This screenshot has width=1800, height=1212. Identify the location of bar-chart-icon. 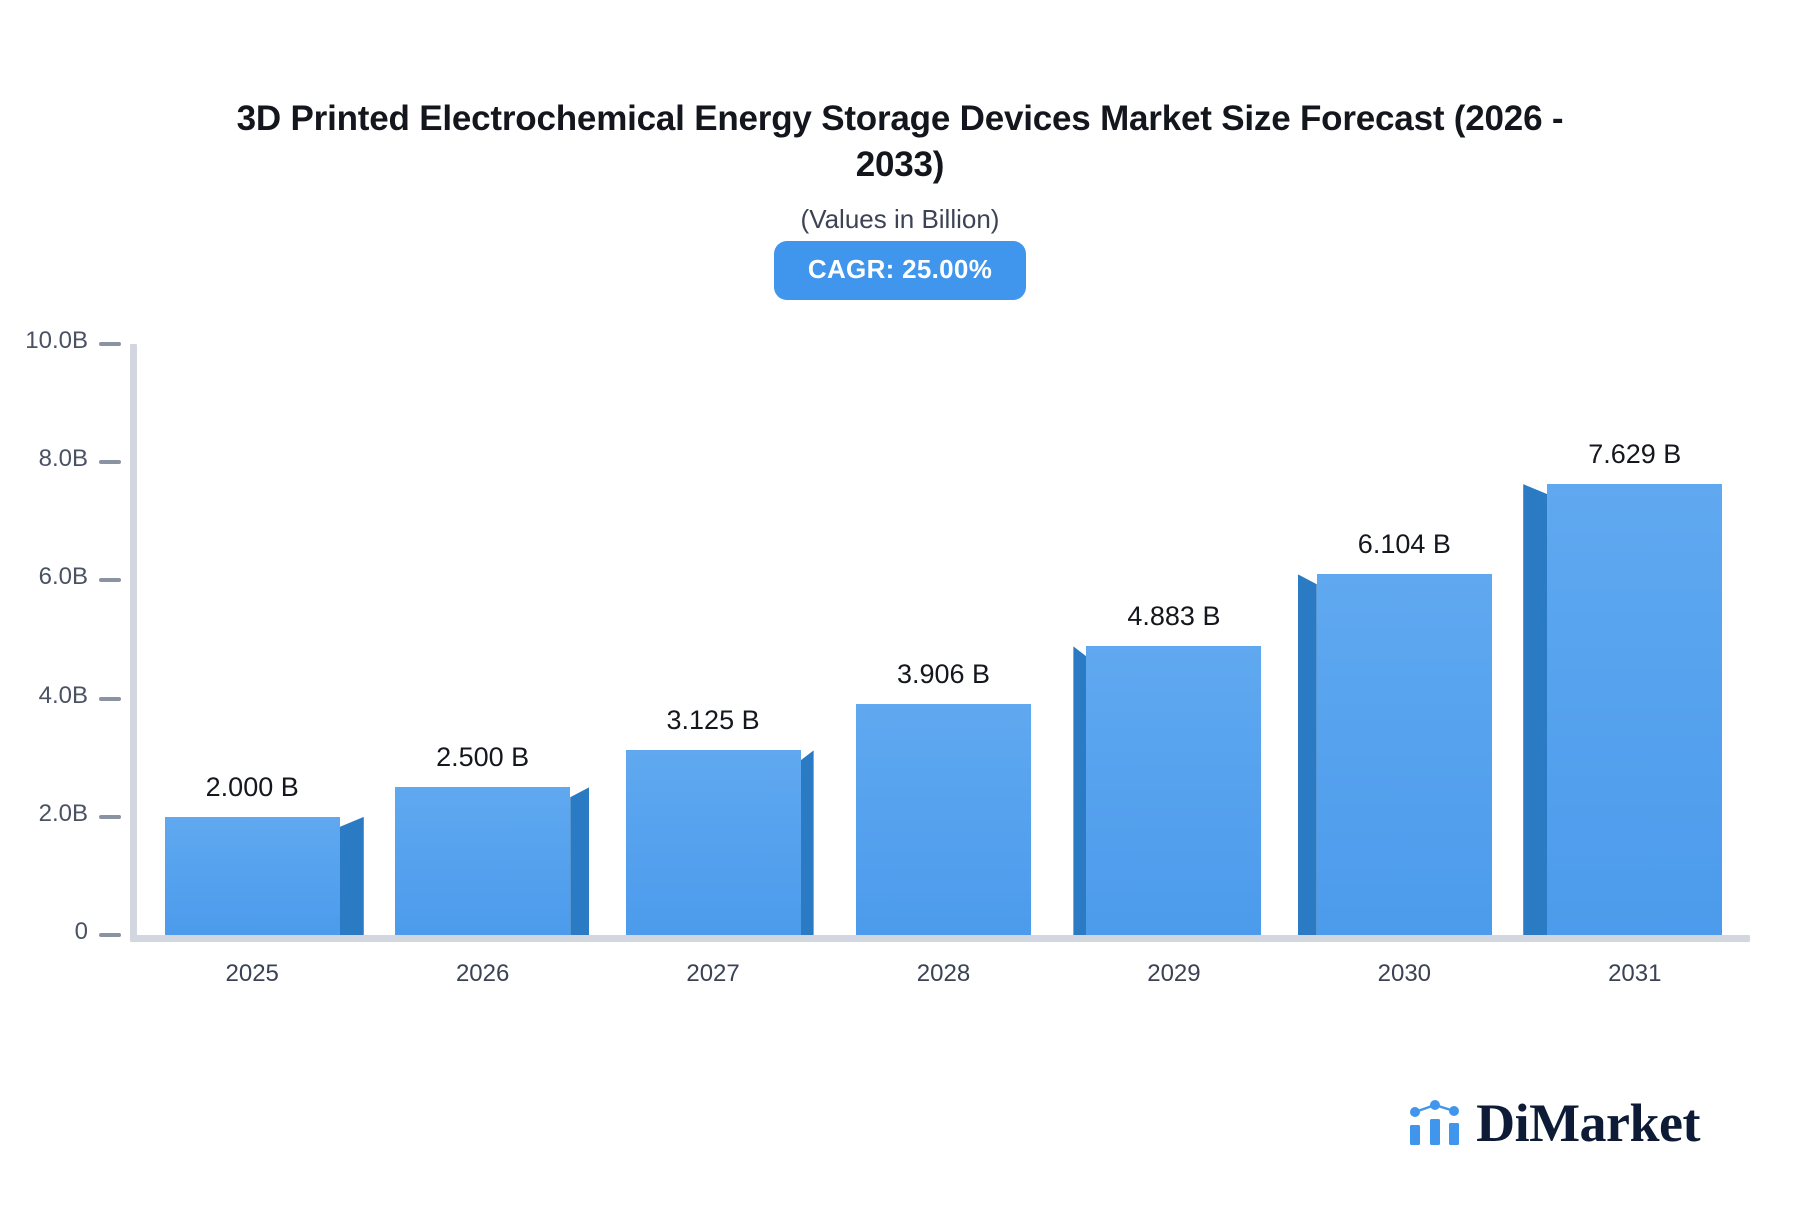
(1435, 1122).